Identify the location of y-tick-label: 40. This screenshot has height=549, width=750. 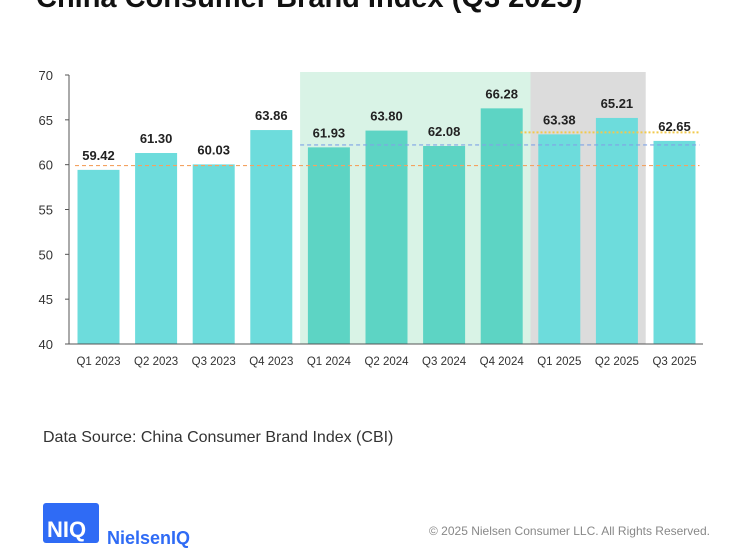
(46, 344).